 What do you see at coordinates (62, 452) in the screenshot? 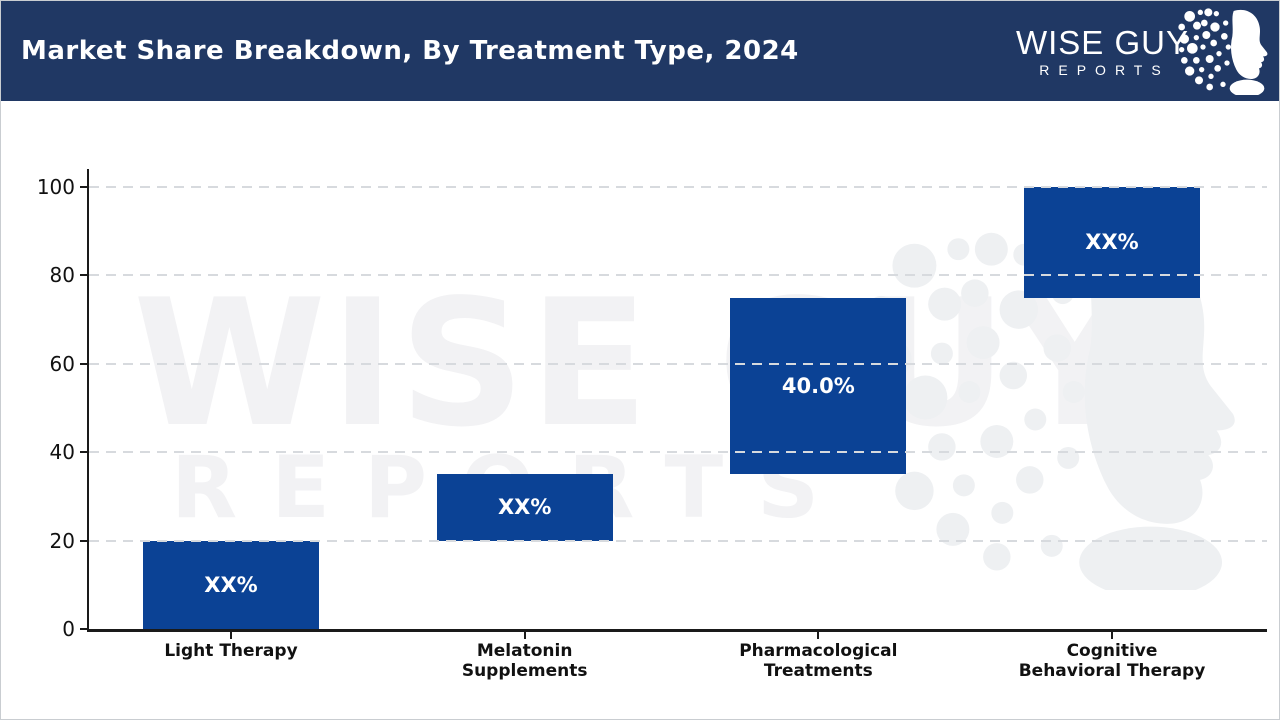
I see `y-axis-tick-label: 40` at bounding box center [62, 452].